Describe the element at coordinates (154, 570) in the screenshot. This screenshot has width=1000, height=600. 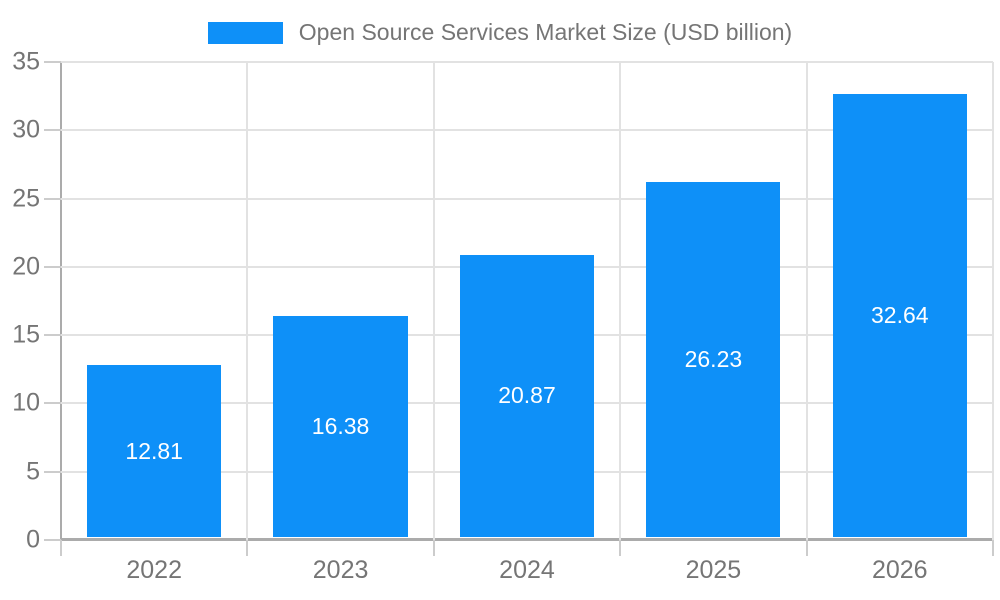
I see `x-tick-label: 2022` at that location.